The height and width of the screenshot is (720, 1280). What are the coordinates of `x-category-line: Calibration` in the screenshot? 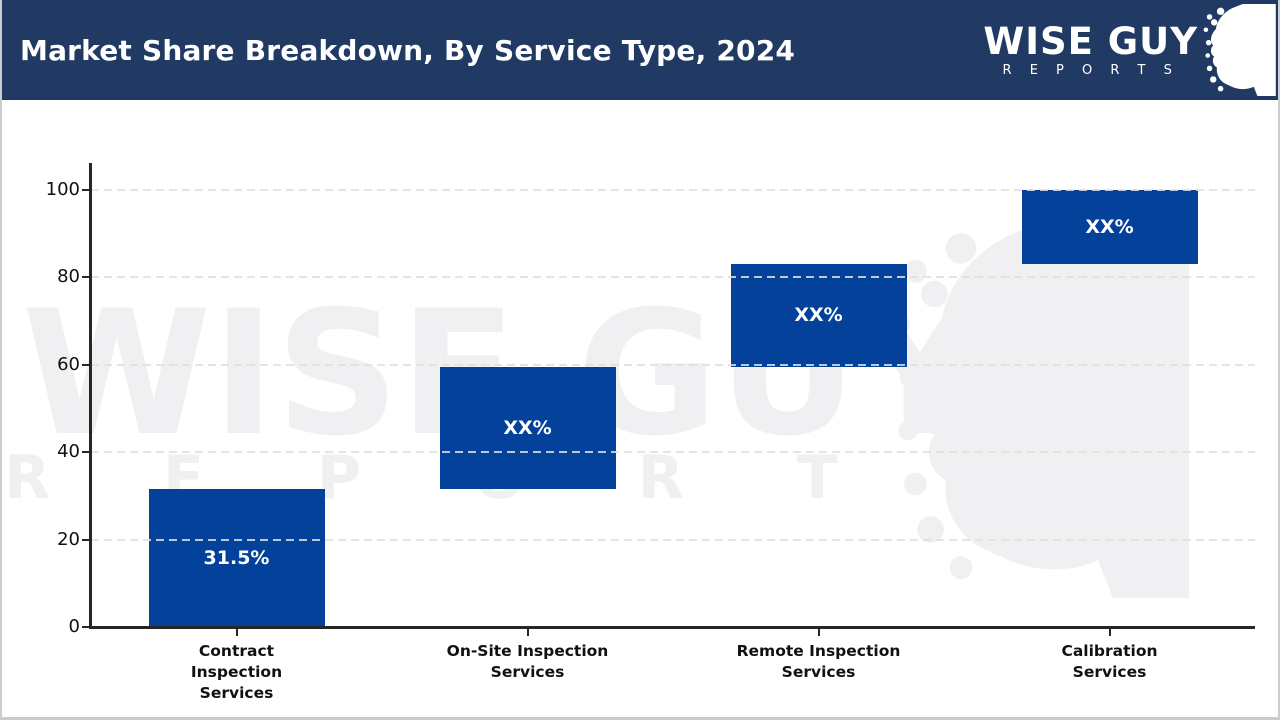 It's located at (1109, 651).